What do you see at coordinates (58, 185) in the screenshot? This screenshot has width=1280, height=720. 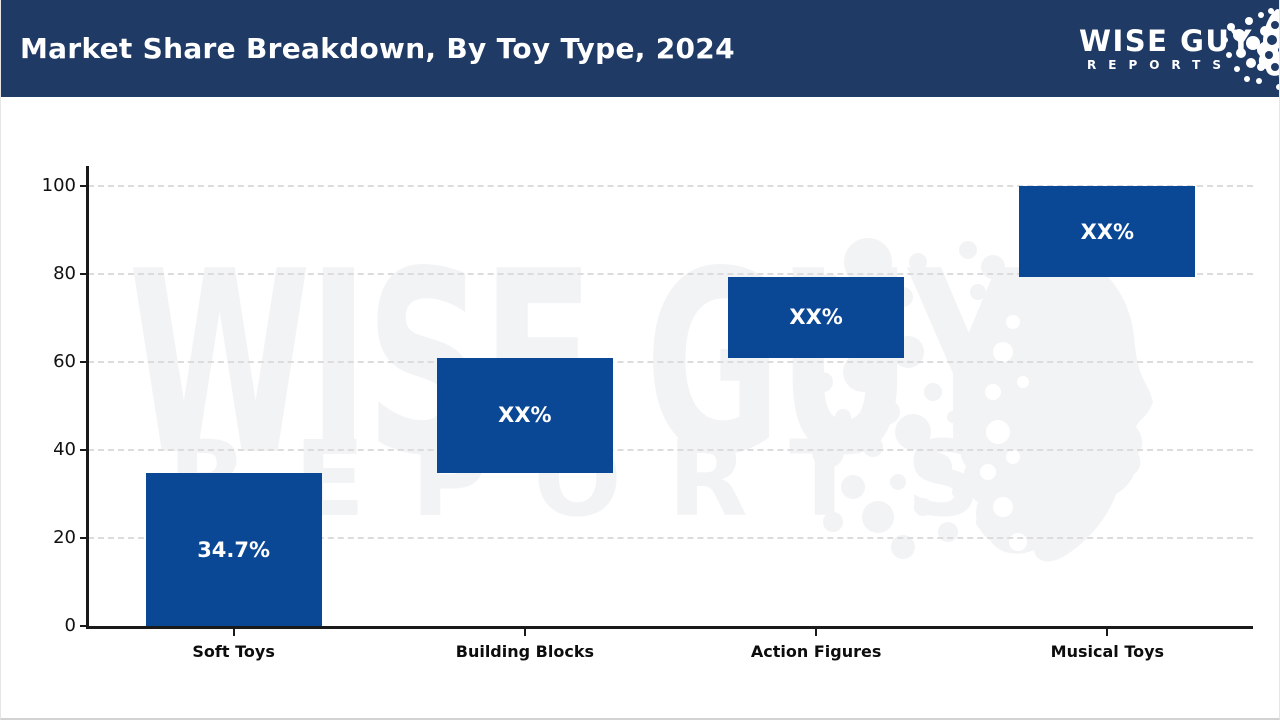 I see `y-tick-label: 100` at bounding box center [58, 185].